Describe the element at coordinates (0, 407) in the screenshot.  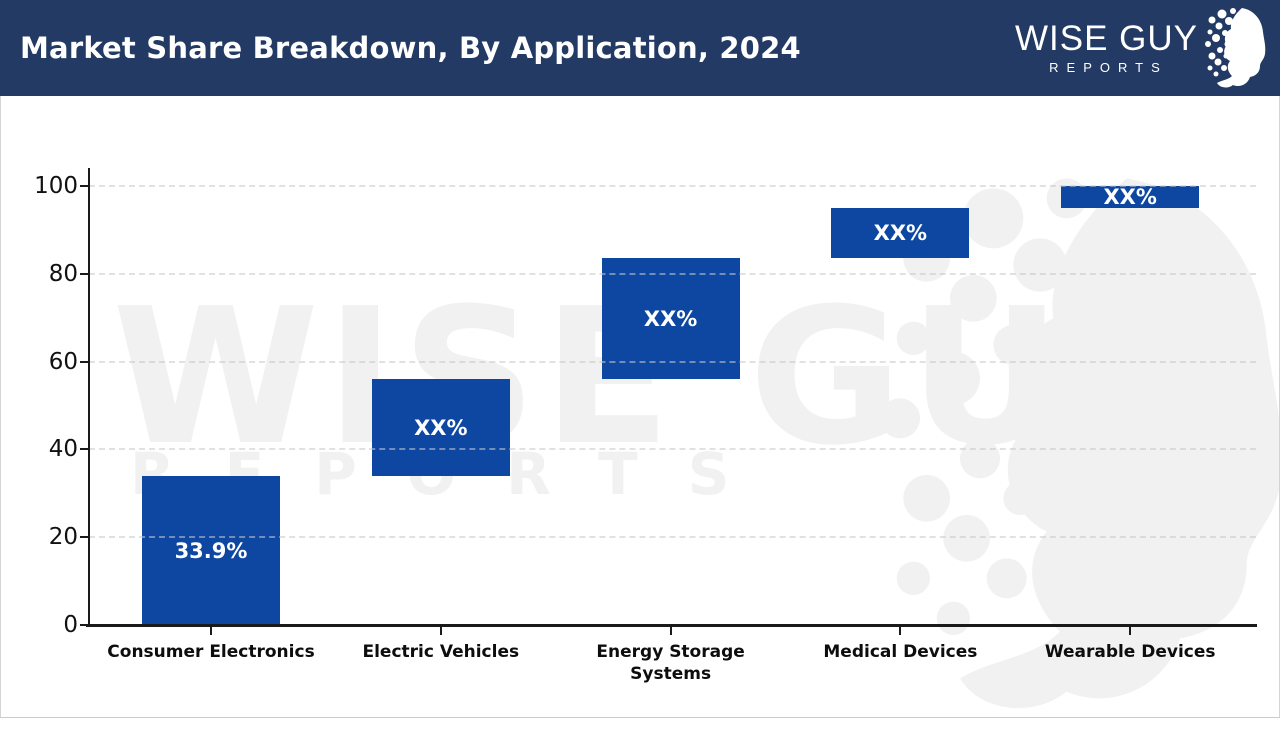
I see `page-border-left` at that location.